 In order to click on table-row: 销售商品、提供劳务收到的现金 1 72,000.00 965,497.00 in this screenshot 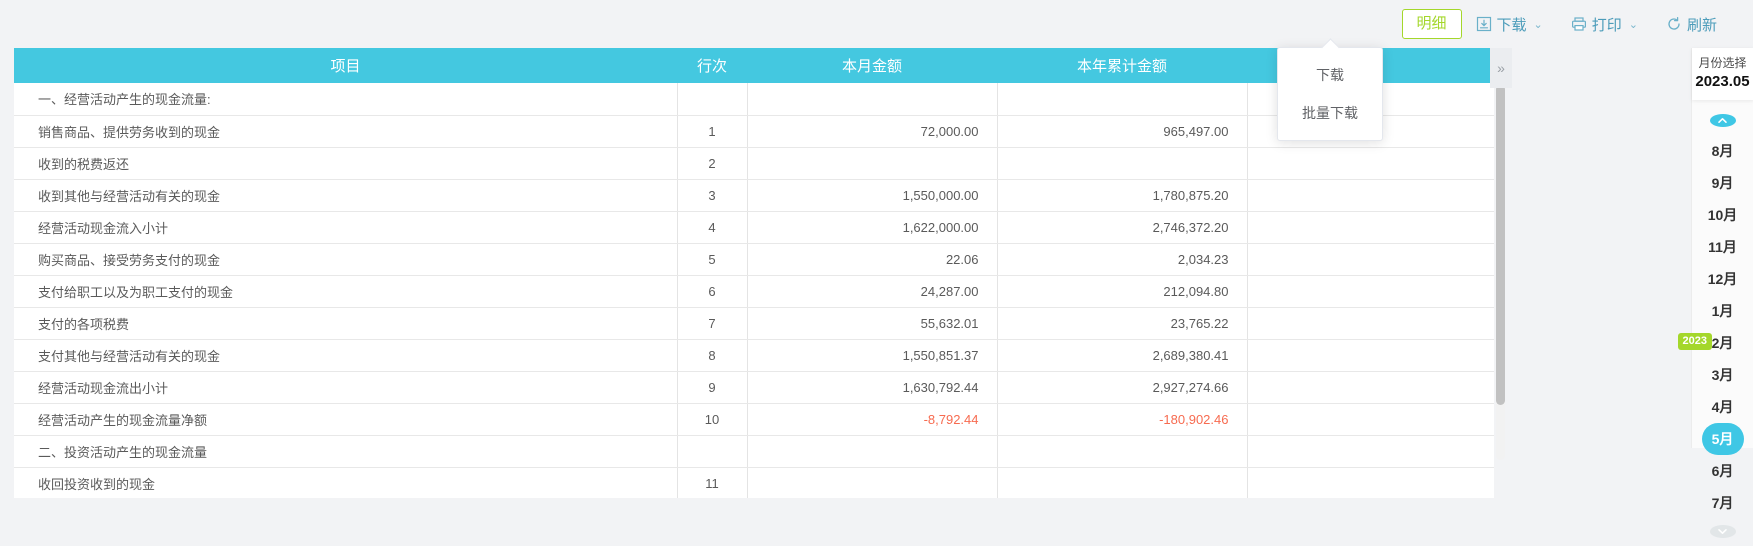, I will do `click(754, 131)`.